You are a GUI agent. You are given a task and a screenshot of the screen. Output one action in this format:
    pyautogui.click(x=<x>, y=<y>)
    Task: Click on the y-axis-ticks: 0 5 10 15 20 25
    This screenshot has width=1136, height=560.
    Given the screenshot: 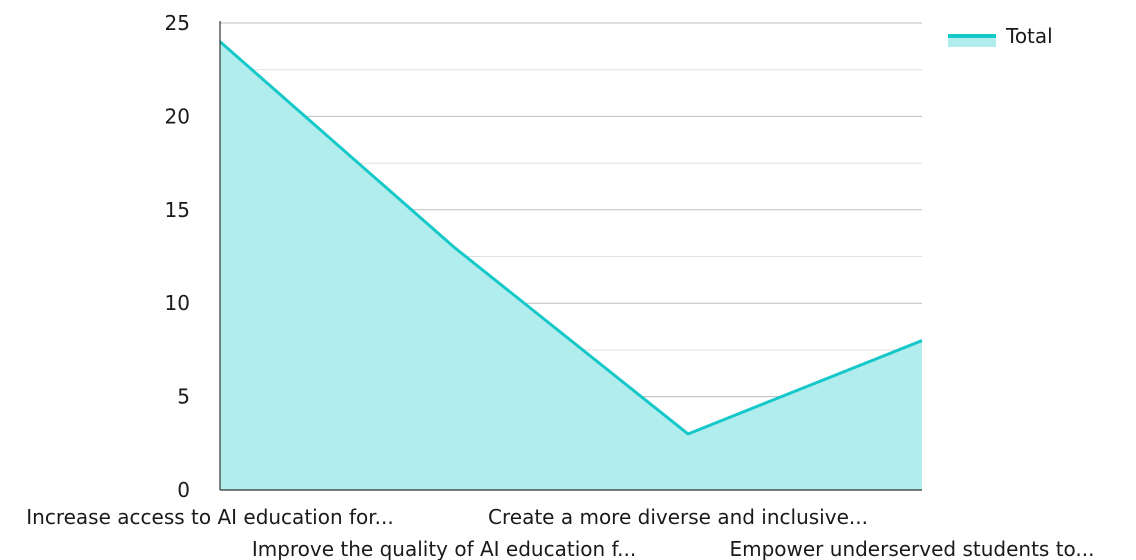 What is the action you would take?
    pyautogui.click(x=177, y=256)
    